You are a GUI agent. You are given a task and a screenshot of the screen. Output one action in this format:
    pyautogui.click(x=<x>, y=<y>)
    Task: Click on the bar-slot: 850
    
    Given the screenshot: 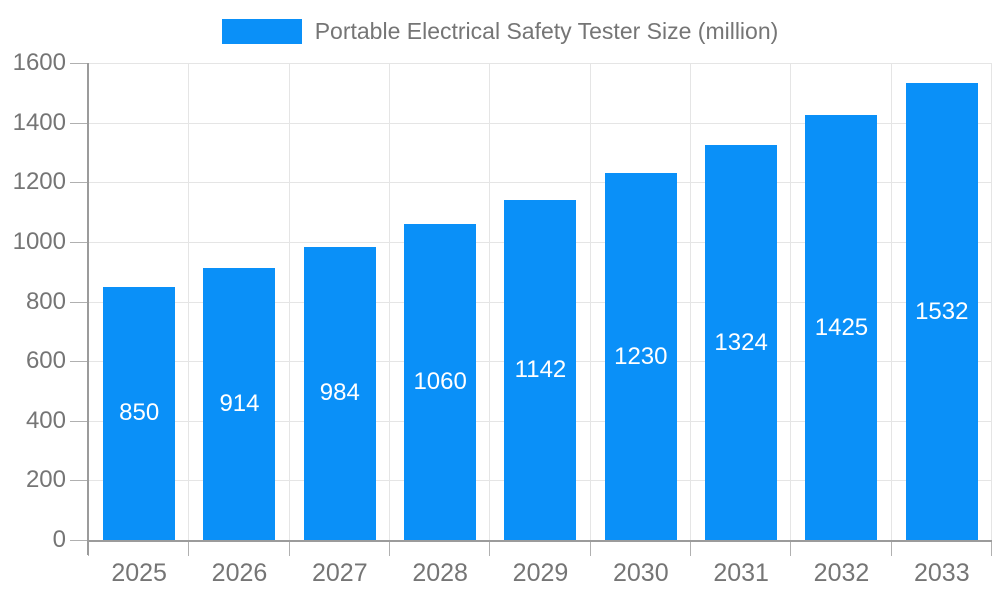 What is the action you would take?
    pyautogui.click(x=139, y=301)
    